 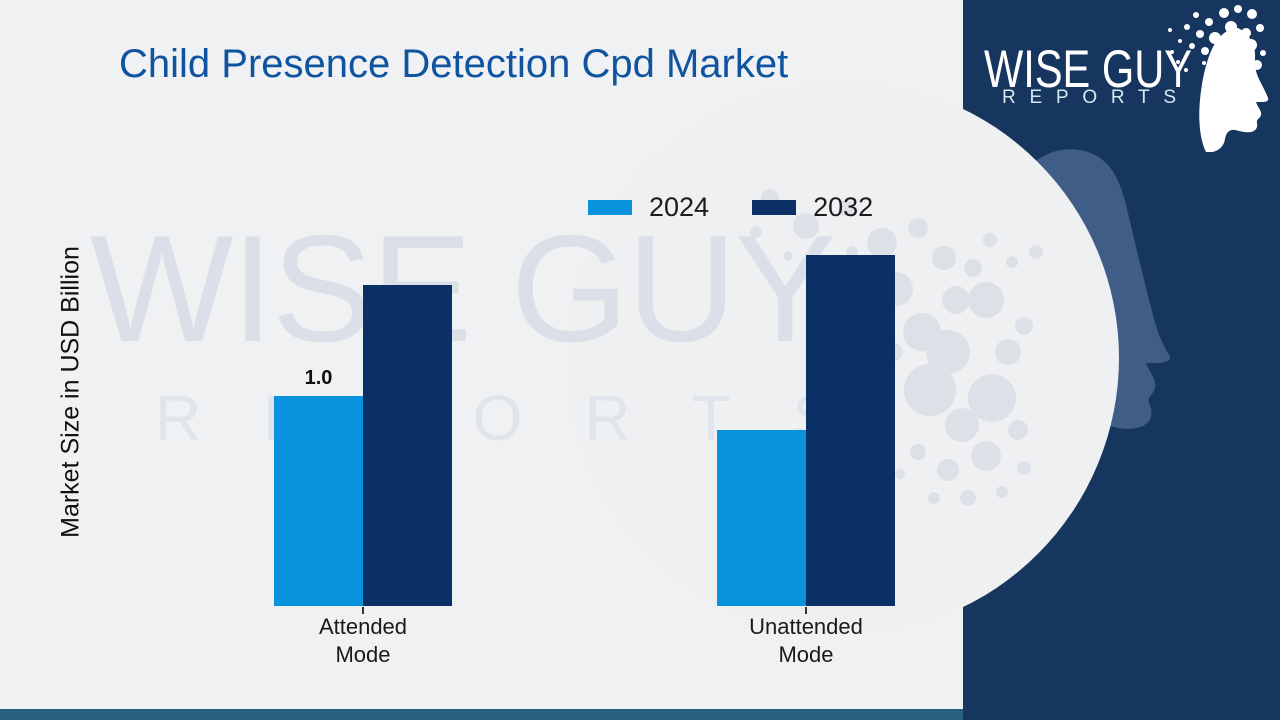 I want to click on logo-wordmark: WISE GUY, so click(x=1088, y=69).